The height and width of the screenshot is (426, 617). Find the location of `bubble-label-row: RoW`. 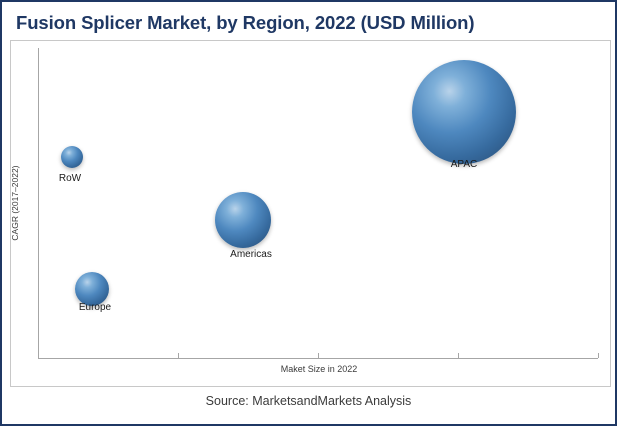

bubble-label-row: RoW is located at coordinates (70, 178).